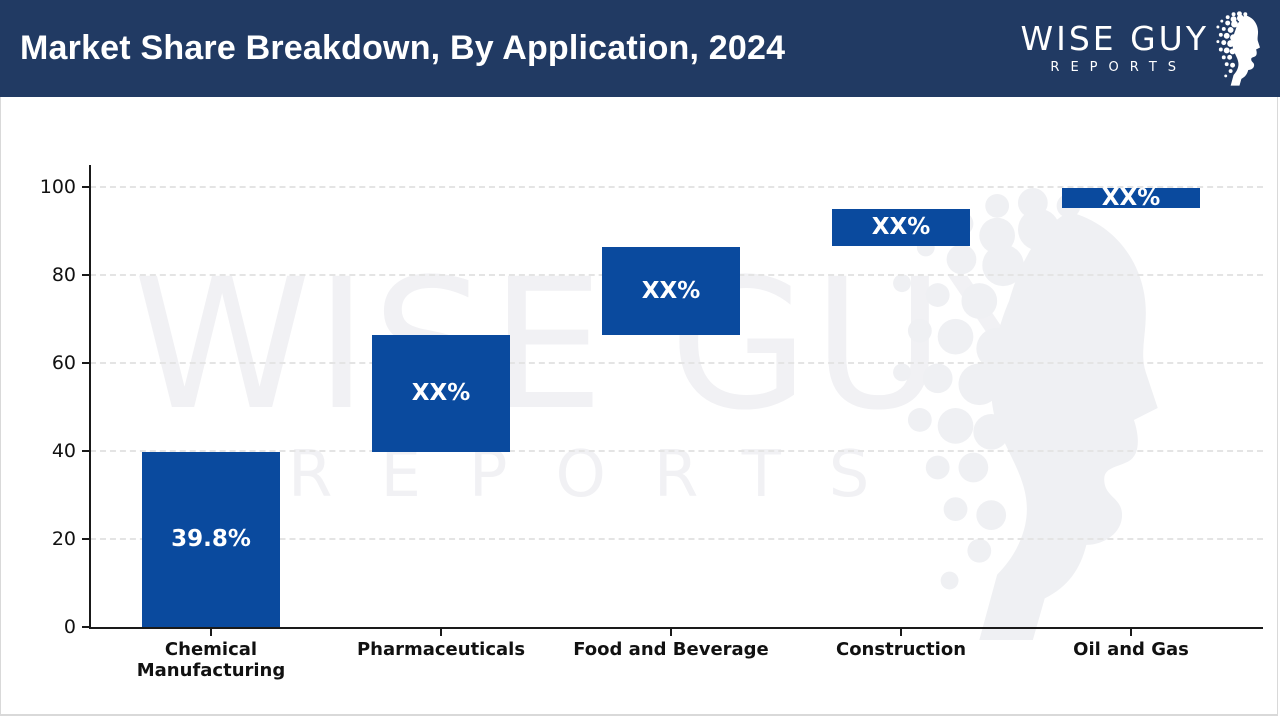 The image size is (1280, 720). What do you see at coordinates (63, 539) in the screenshot?
I see `y-axis-tick-label-20: 20` at bounding box center [63, 539].